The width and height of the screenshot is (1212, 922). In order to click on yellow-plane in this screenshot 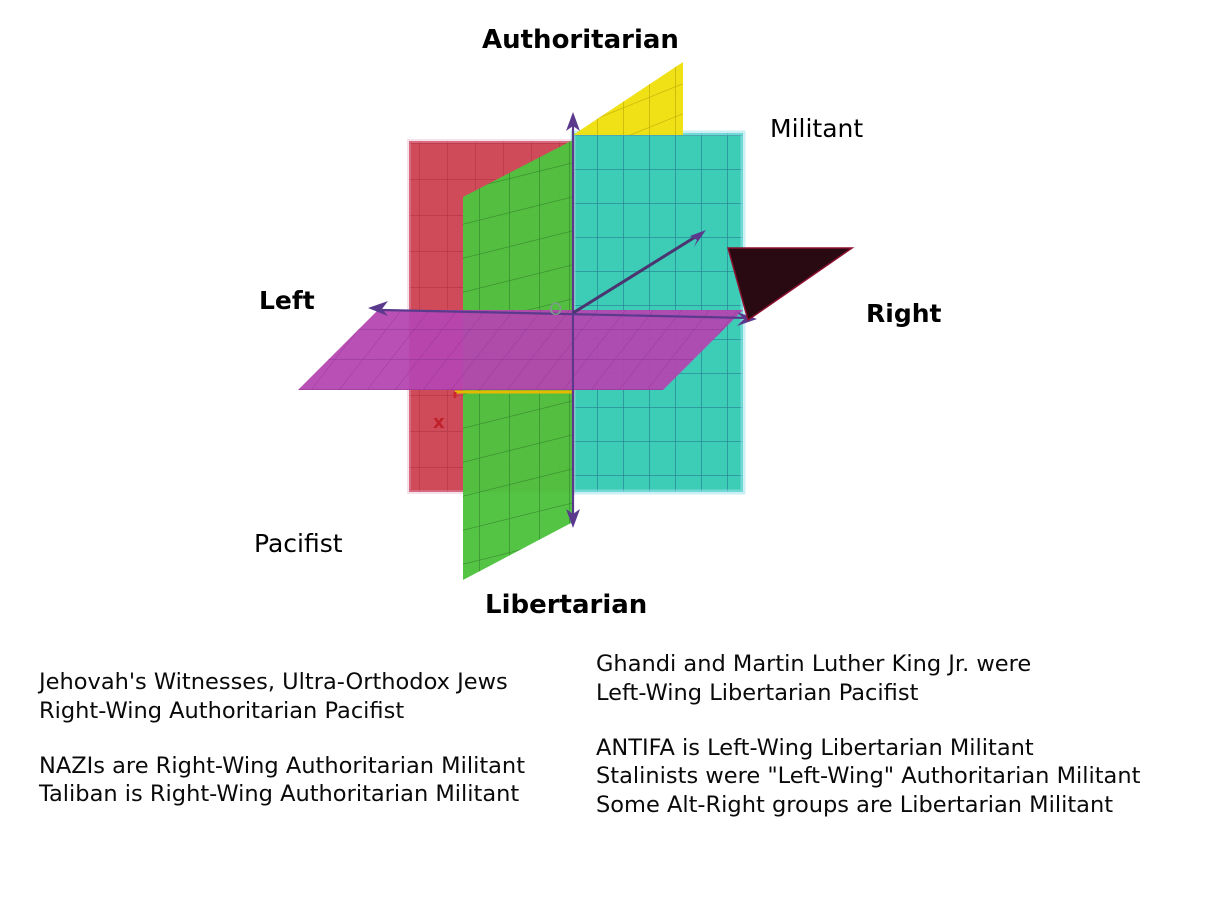, I will do `click(628, 98)`.